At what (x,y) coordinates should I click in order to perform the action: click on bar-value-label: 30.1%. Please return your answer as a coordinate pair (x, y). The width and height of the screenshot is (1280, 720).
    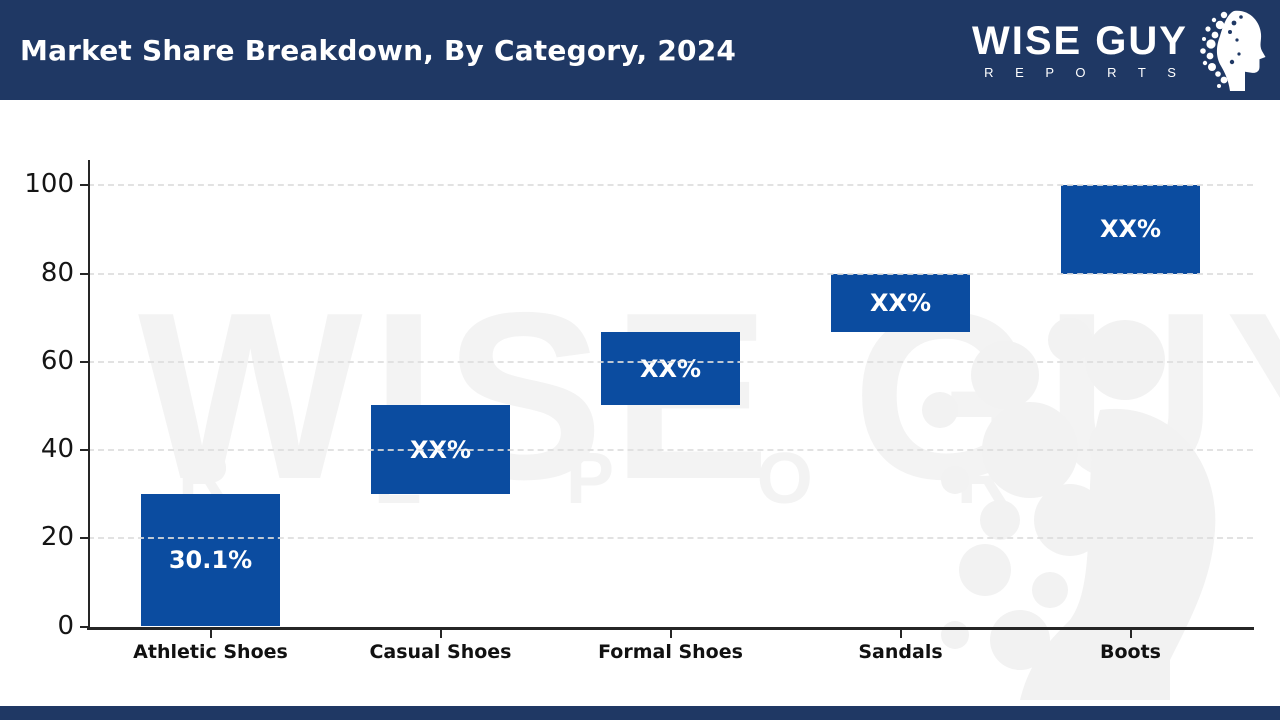
    Looking at the image, I should click on (210, 560).